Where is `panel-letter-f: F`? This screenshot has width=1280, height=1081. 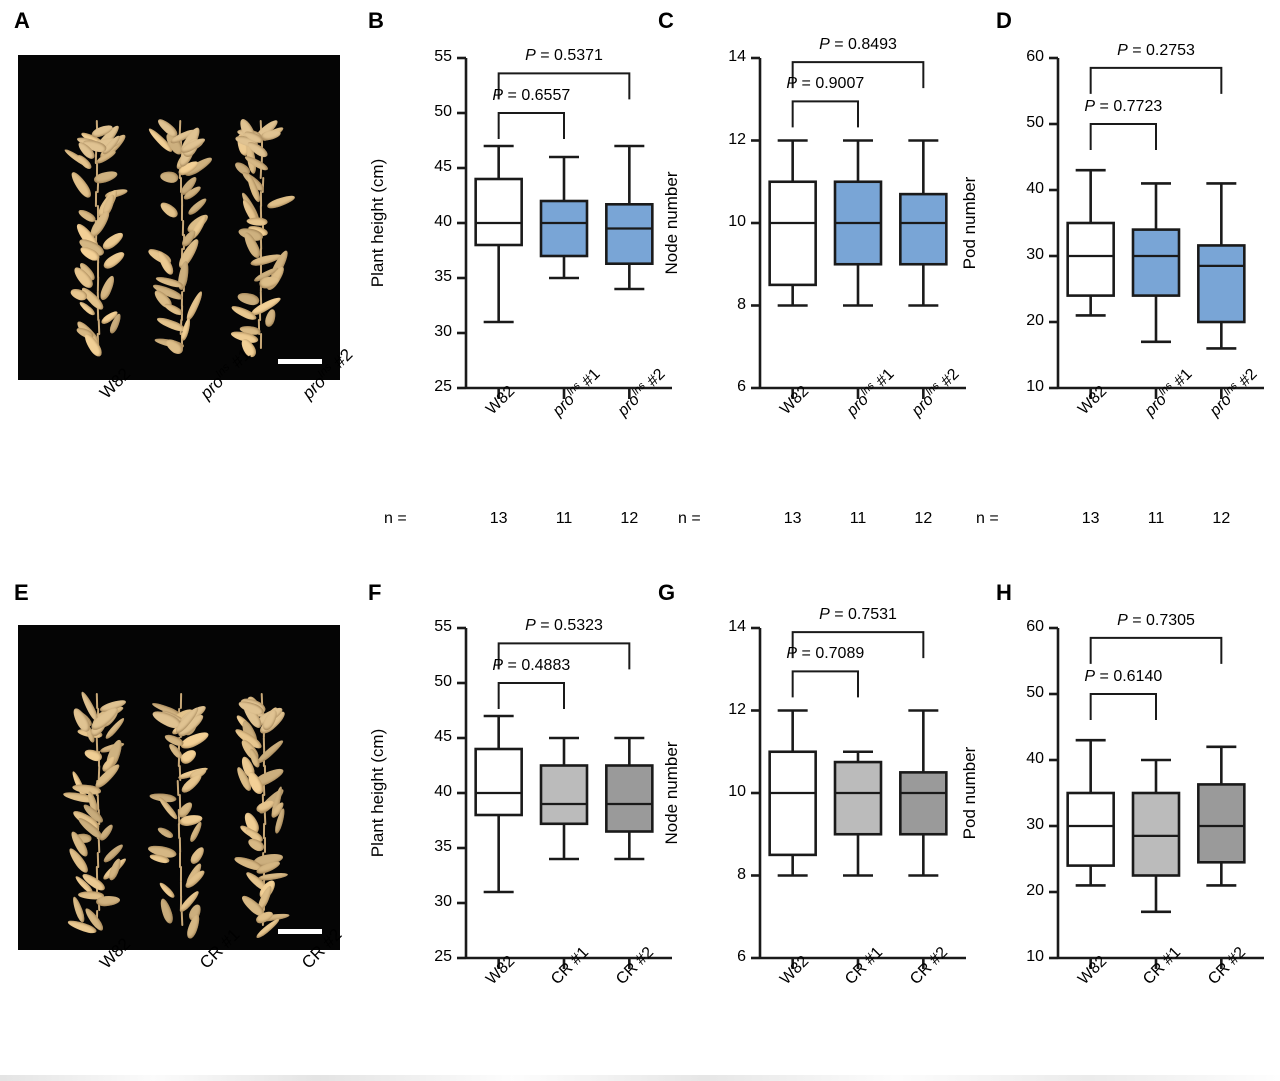 panel-letter-f: F is located at coordinates (375, 592).